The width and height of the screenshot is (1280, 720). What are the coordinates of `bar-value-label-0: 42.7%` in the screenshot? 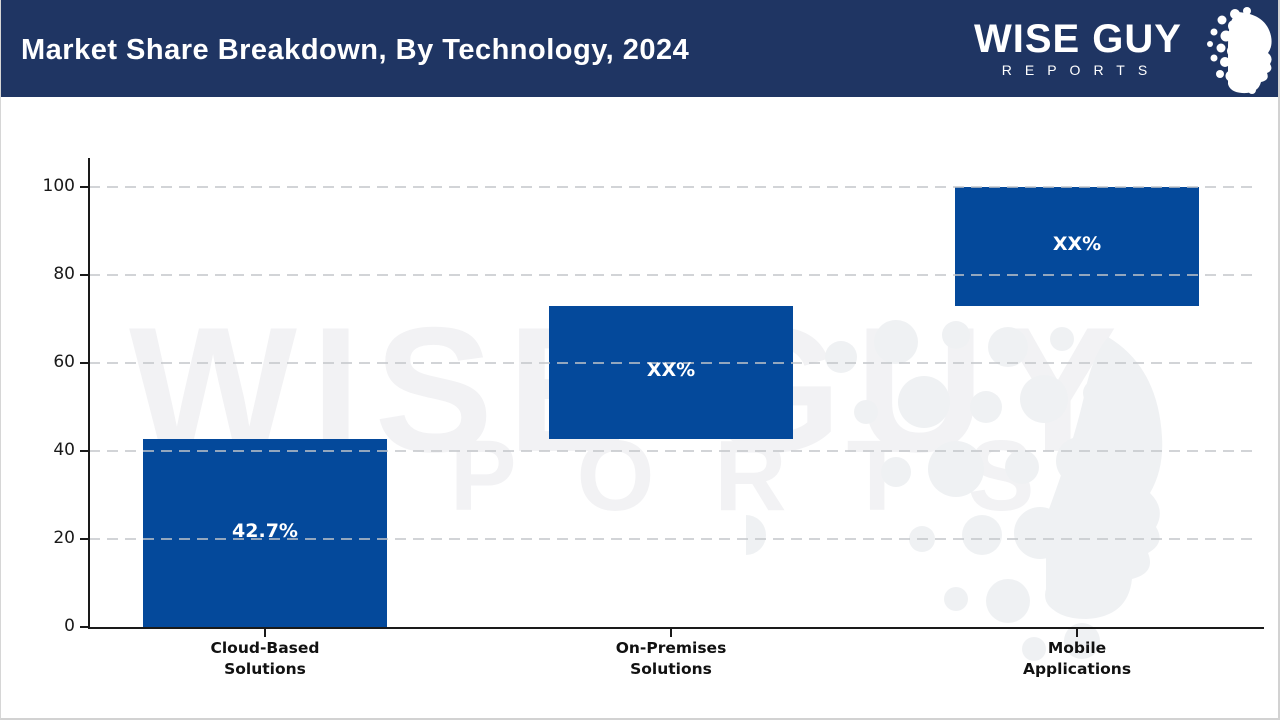 It's located at (265, 530).